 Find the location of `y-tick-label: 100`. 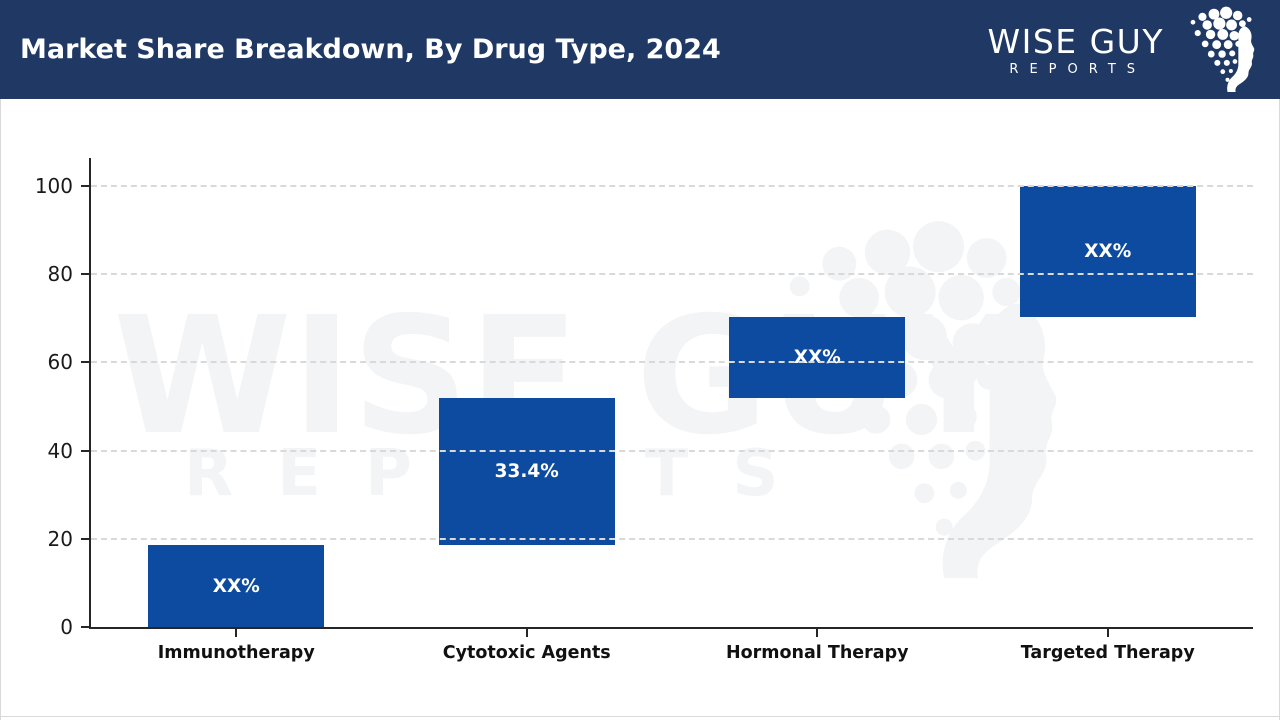

y-tick-label: 100 is located at coordinates (53, 186).